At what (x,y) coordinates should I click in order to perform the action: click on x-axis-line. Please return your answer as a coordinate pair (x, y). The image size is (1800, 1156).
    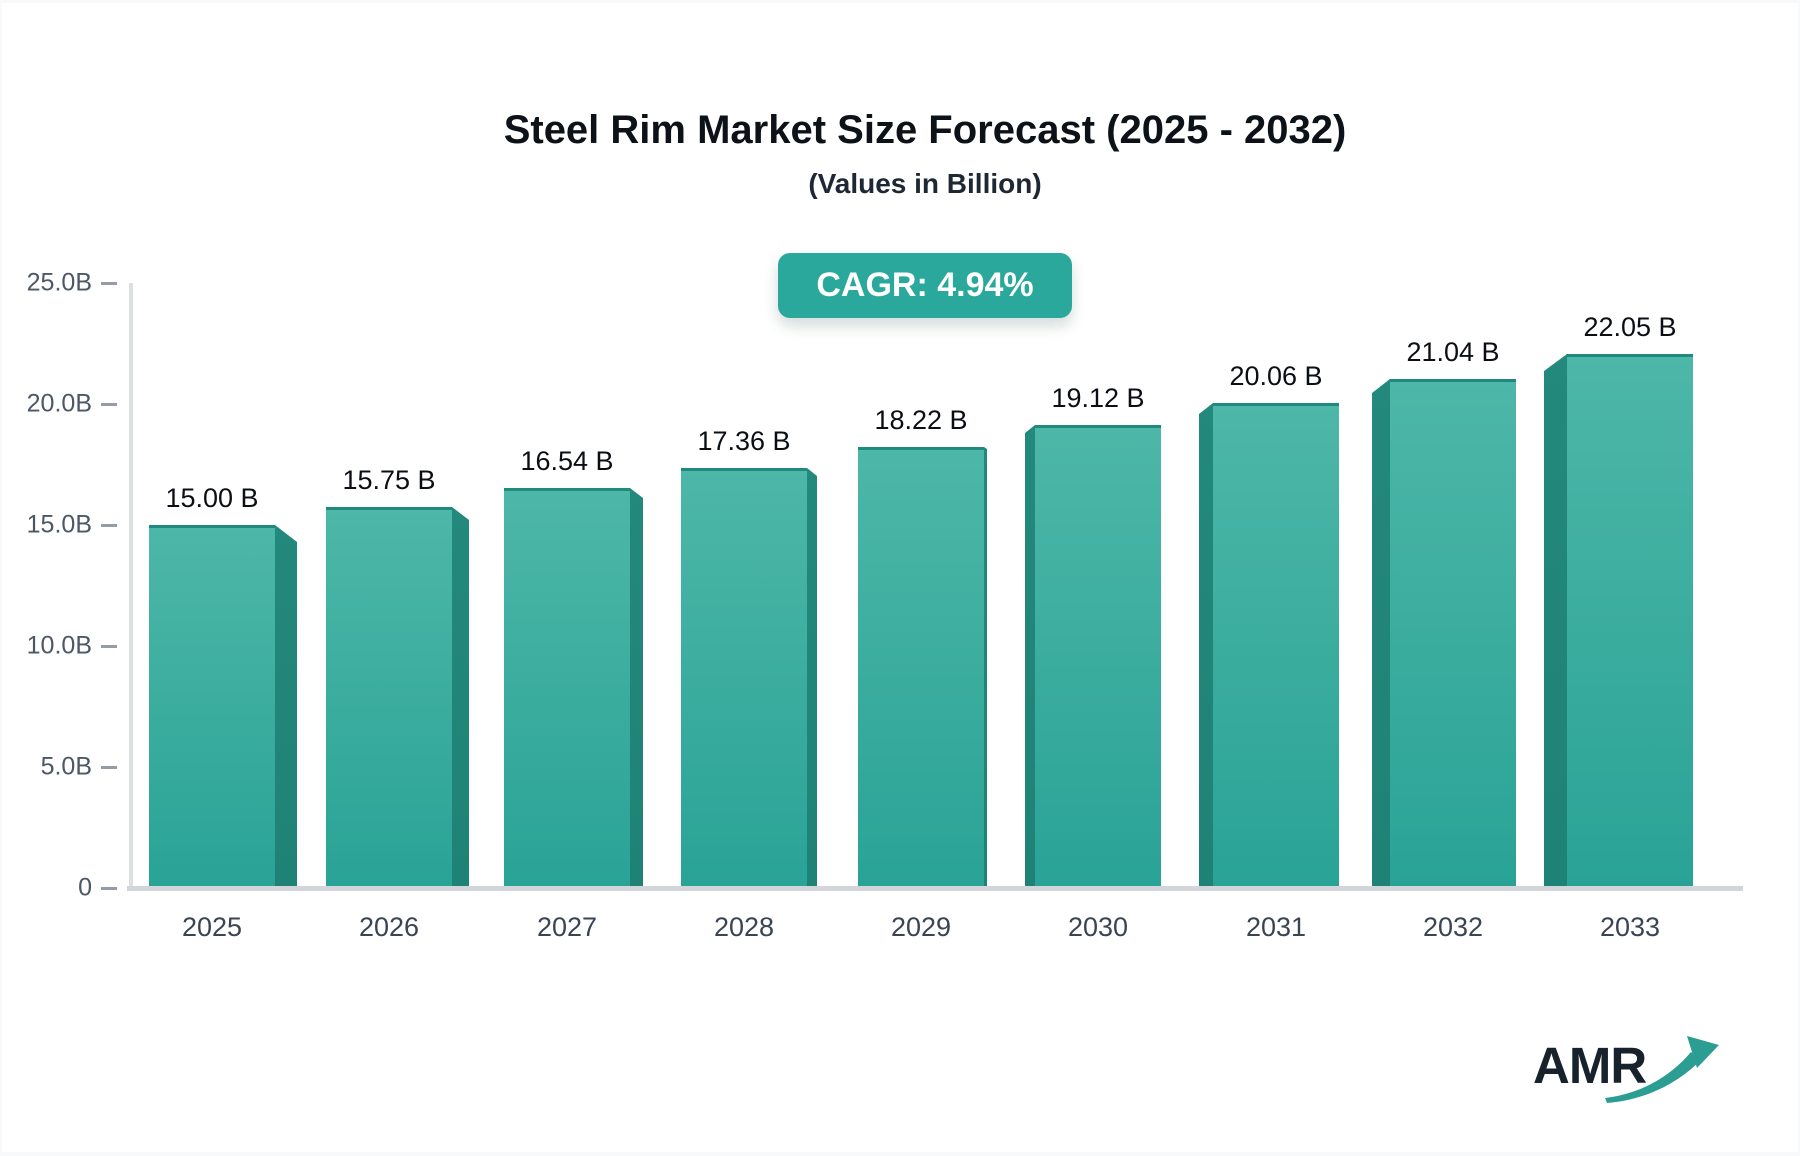
    Looking at the image, I should click on (935, 888).